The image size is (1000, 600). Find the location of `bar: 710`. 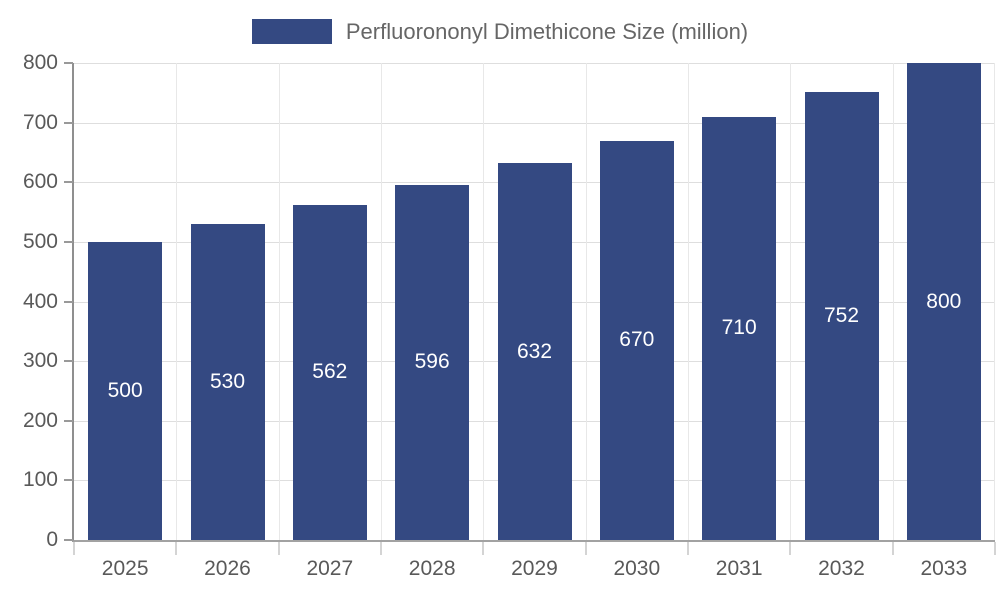

bar: 710 is located at coordinates (739, 328).